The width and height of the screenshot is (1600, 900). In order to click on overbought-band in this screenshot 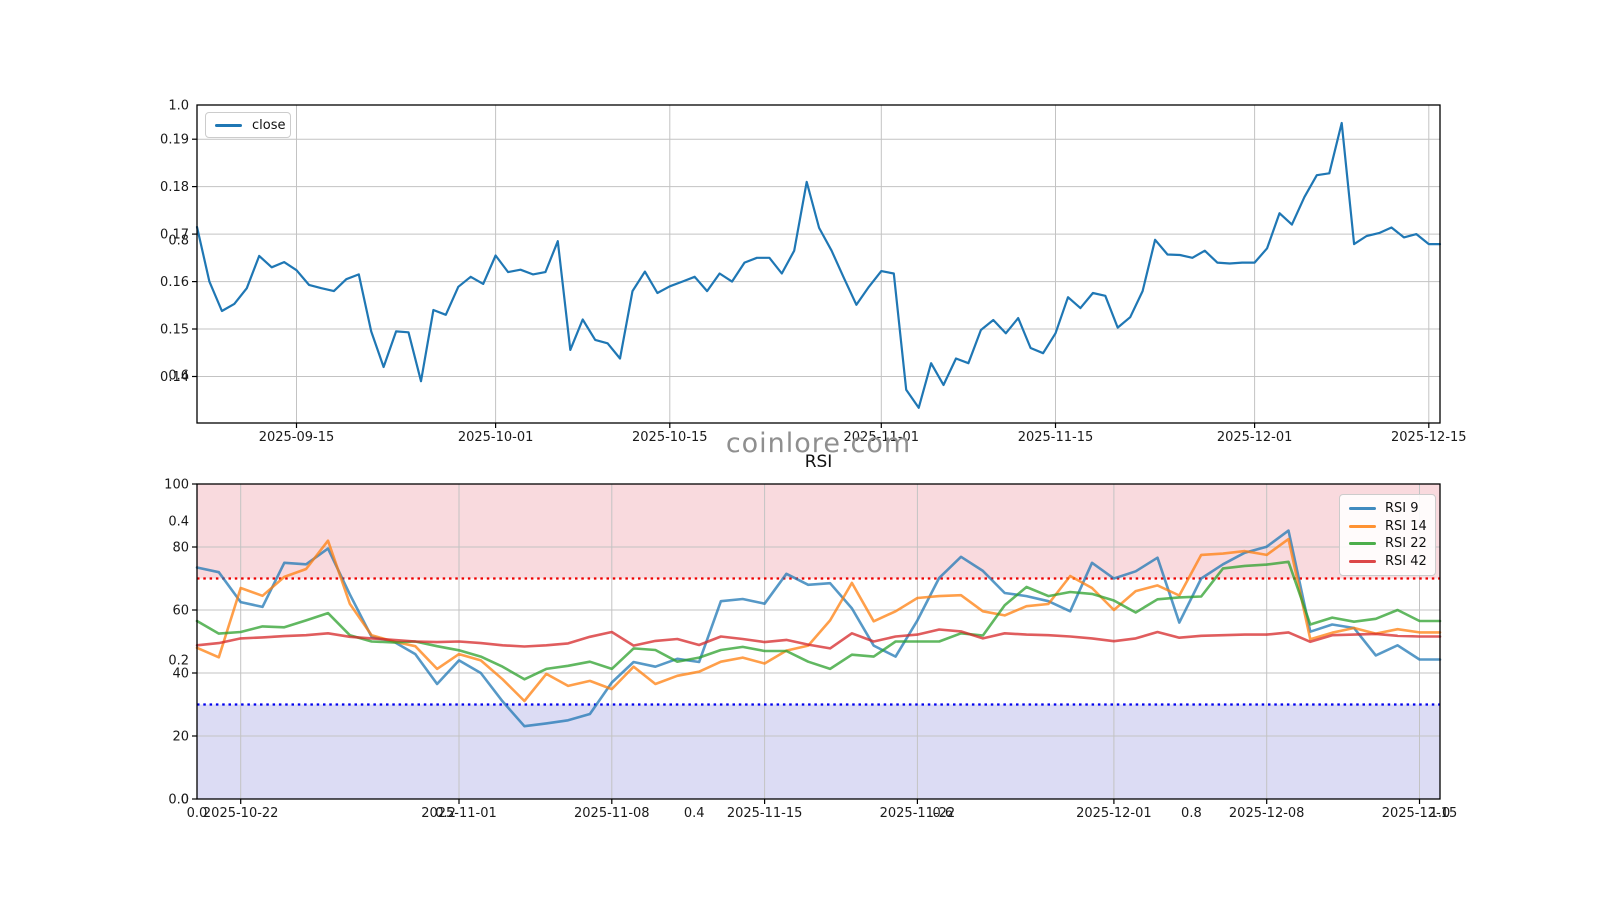, I will do `click(818, 531)`.